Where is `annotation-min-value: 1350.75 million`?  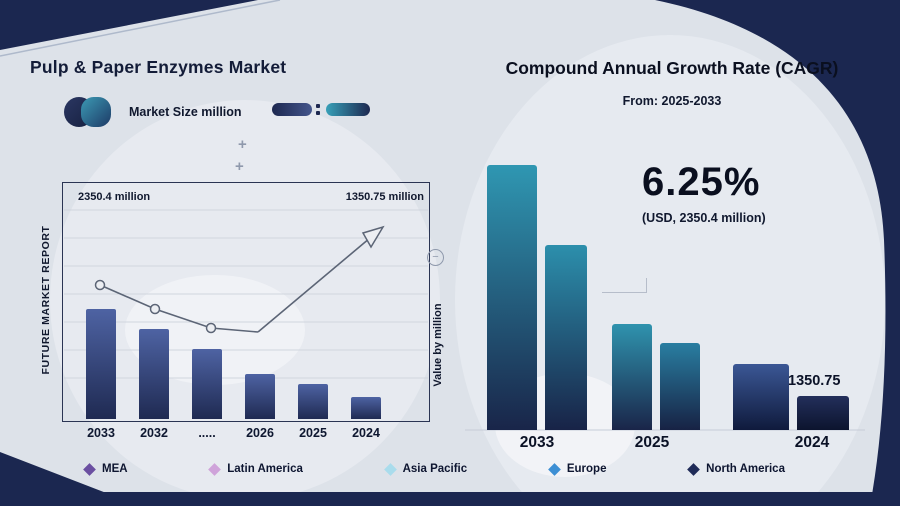 annotation-min-value: 1350.75 million is located at coordinates (384, 197).